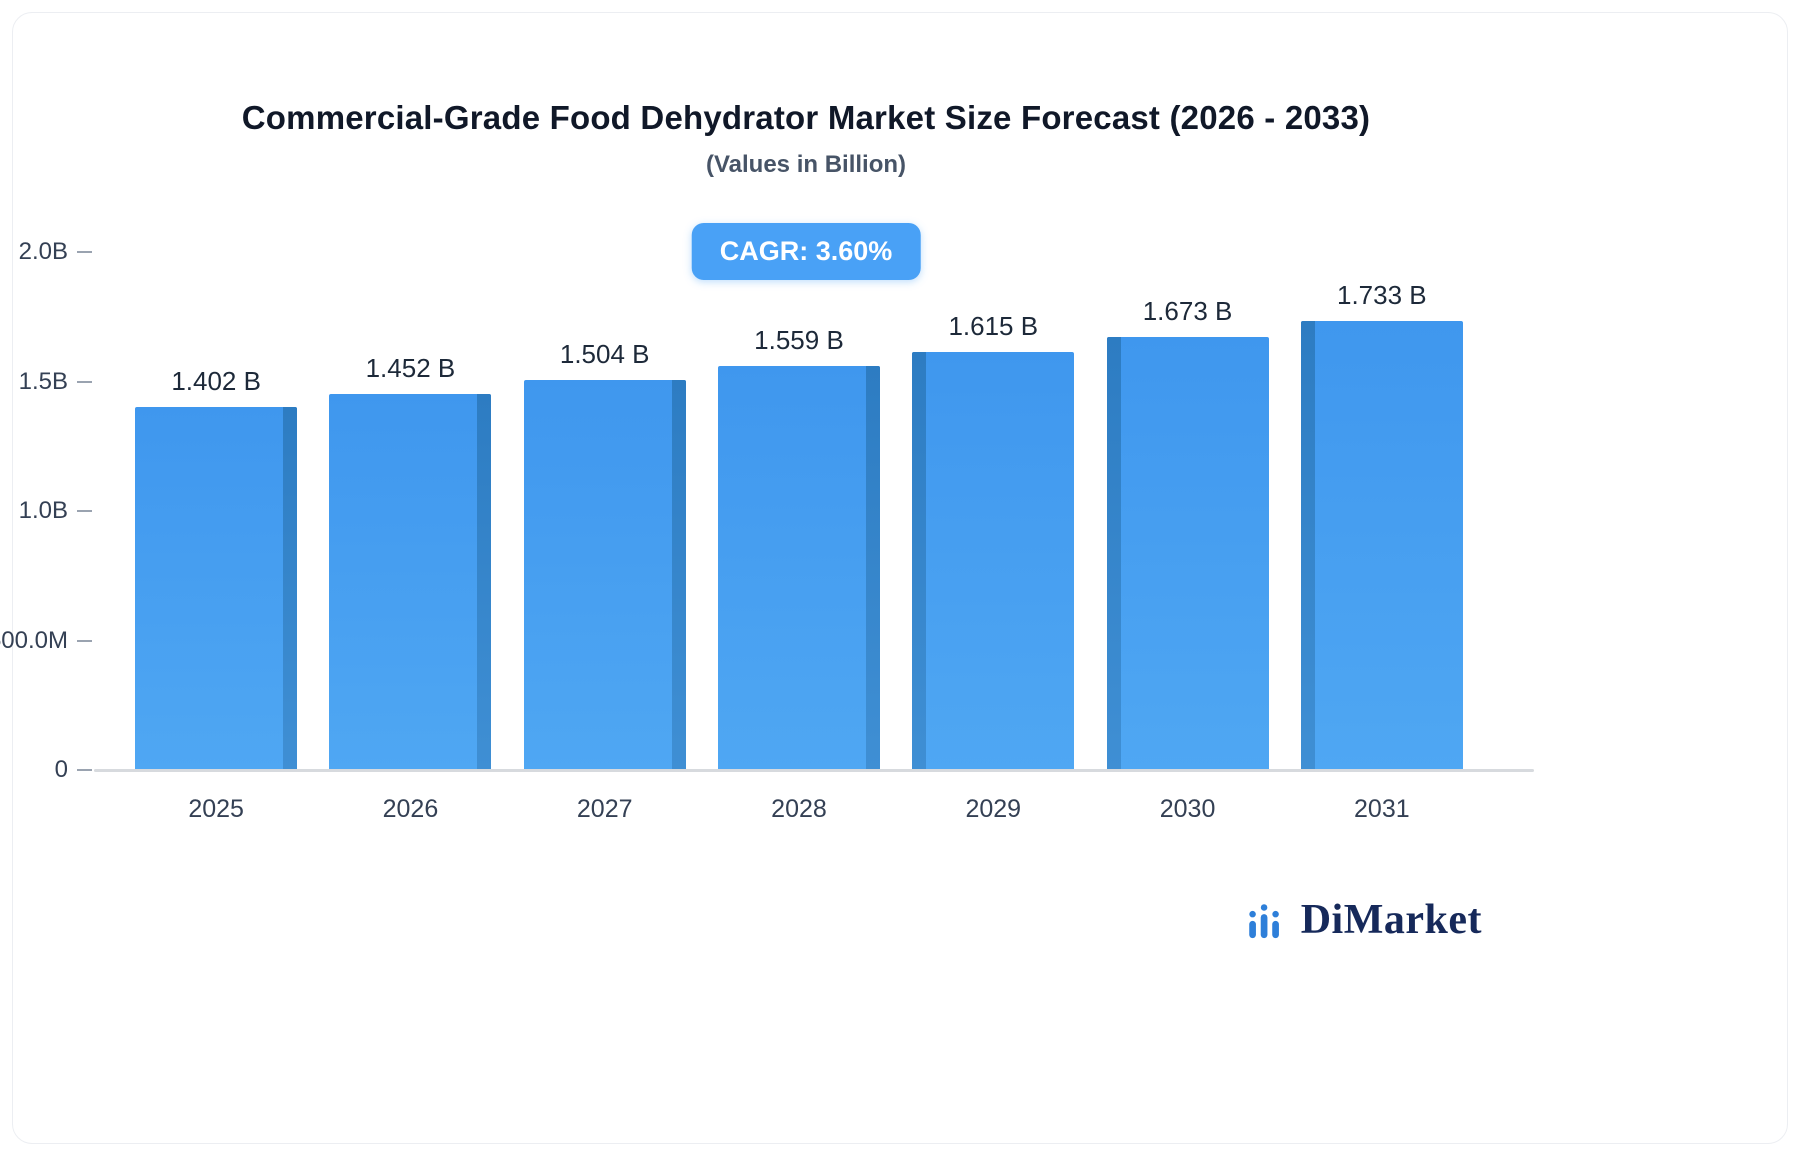 The image size is (1800, 1156). I want to click on chart-subtitle: (Values in Billion), so click(806, 164).